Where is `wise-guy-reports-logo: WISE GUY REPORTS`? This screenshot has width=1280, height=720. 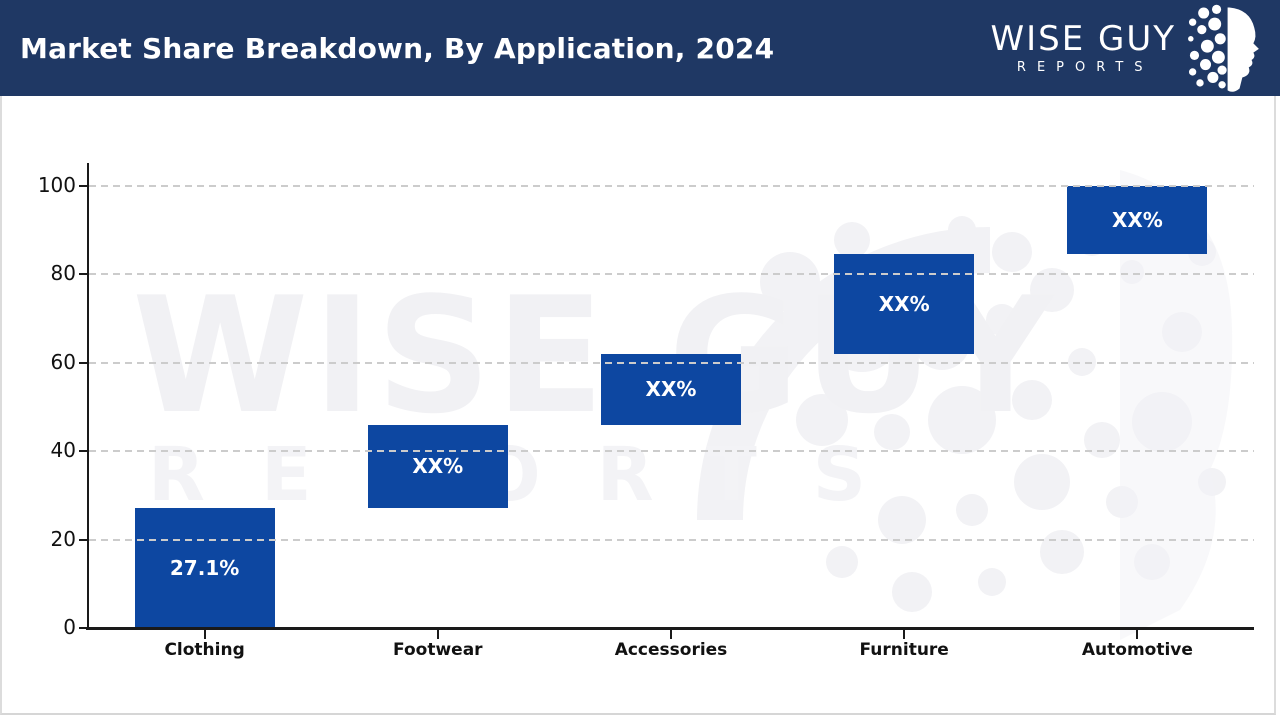
wise-guy-reports-logo: WISE GUY REPORTS is located at coordinates (1135, 48).